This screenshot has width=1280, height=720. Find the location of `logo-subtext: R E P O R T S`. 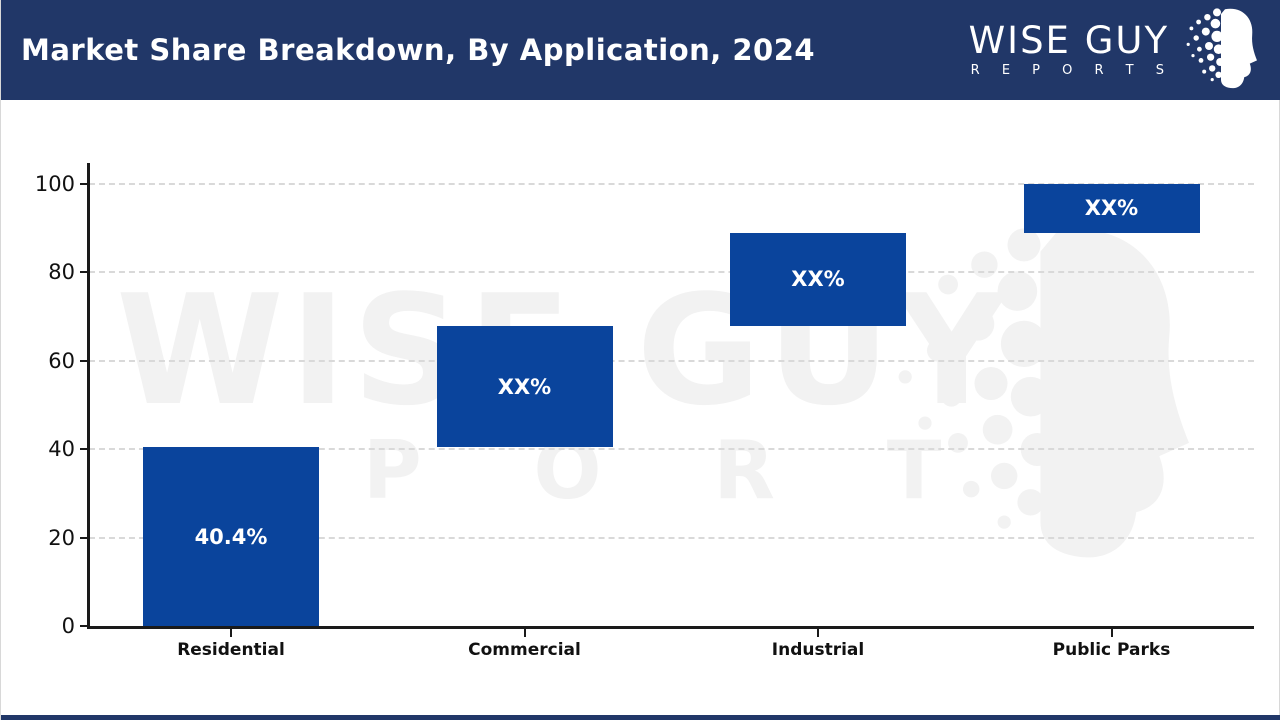

logo-subtext: R E P O R T S is located at coordinates (1071, 70).